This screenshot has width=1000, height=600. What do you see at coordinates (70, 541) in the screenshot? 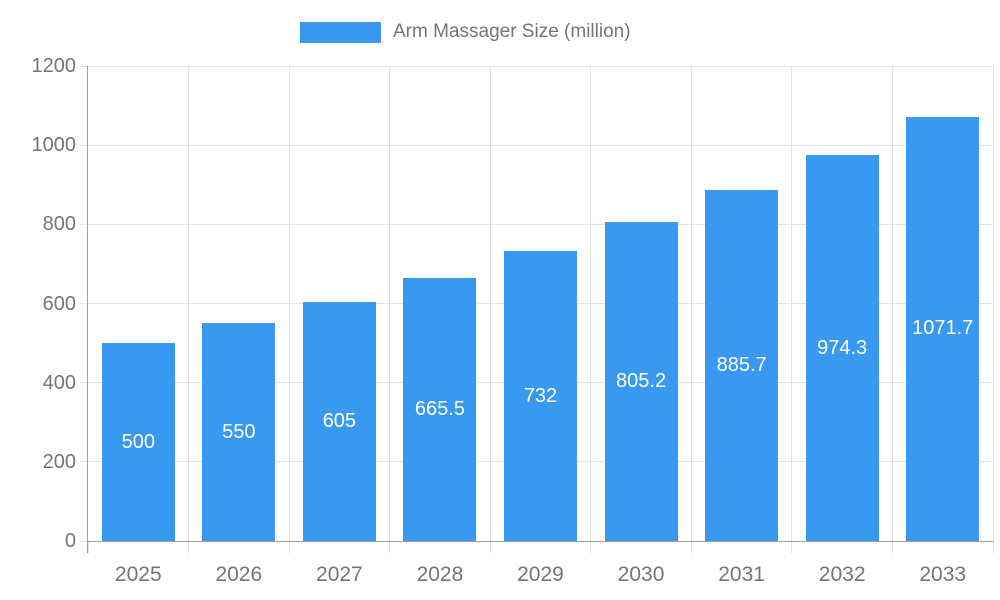
I see `y-axis-tick-label: 0` at bounding box center [70, 541].